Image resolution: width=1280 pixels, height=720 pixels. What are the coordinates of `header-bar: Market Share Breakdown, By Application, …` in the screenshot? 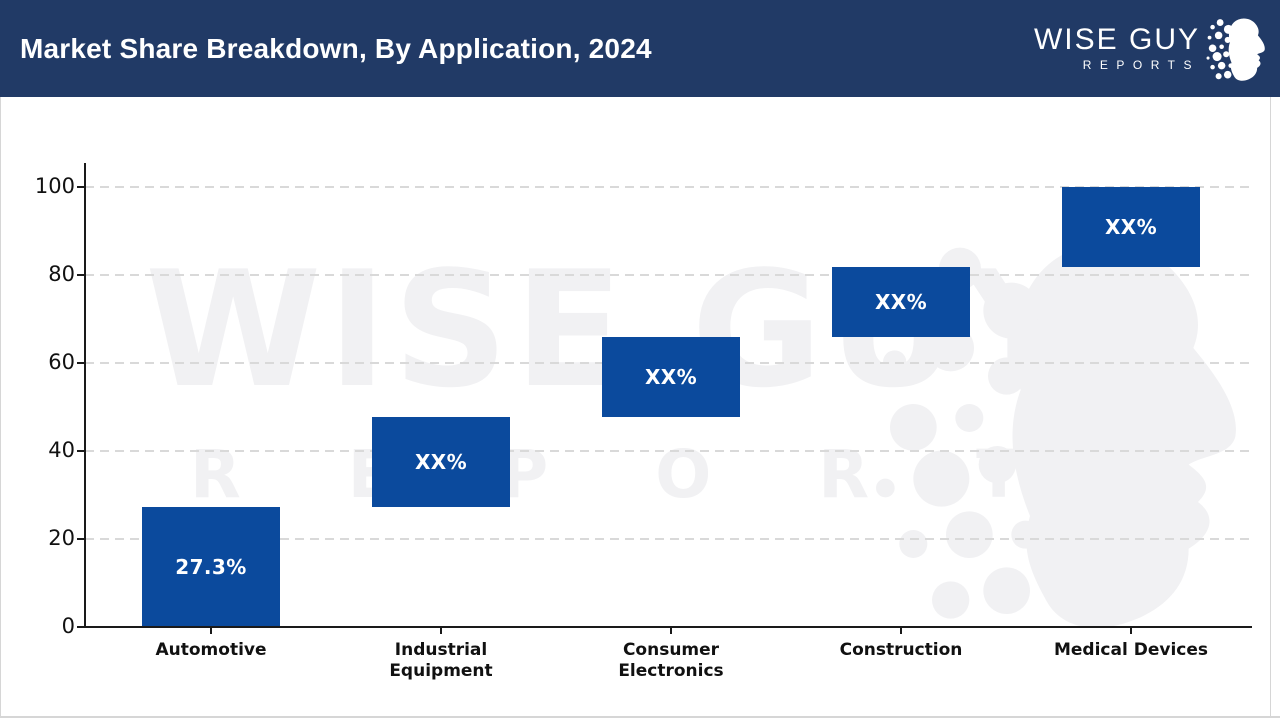 It's located at (640, 48).